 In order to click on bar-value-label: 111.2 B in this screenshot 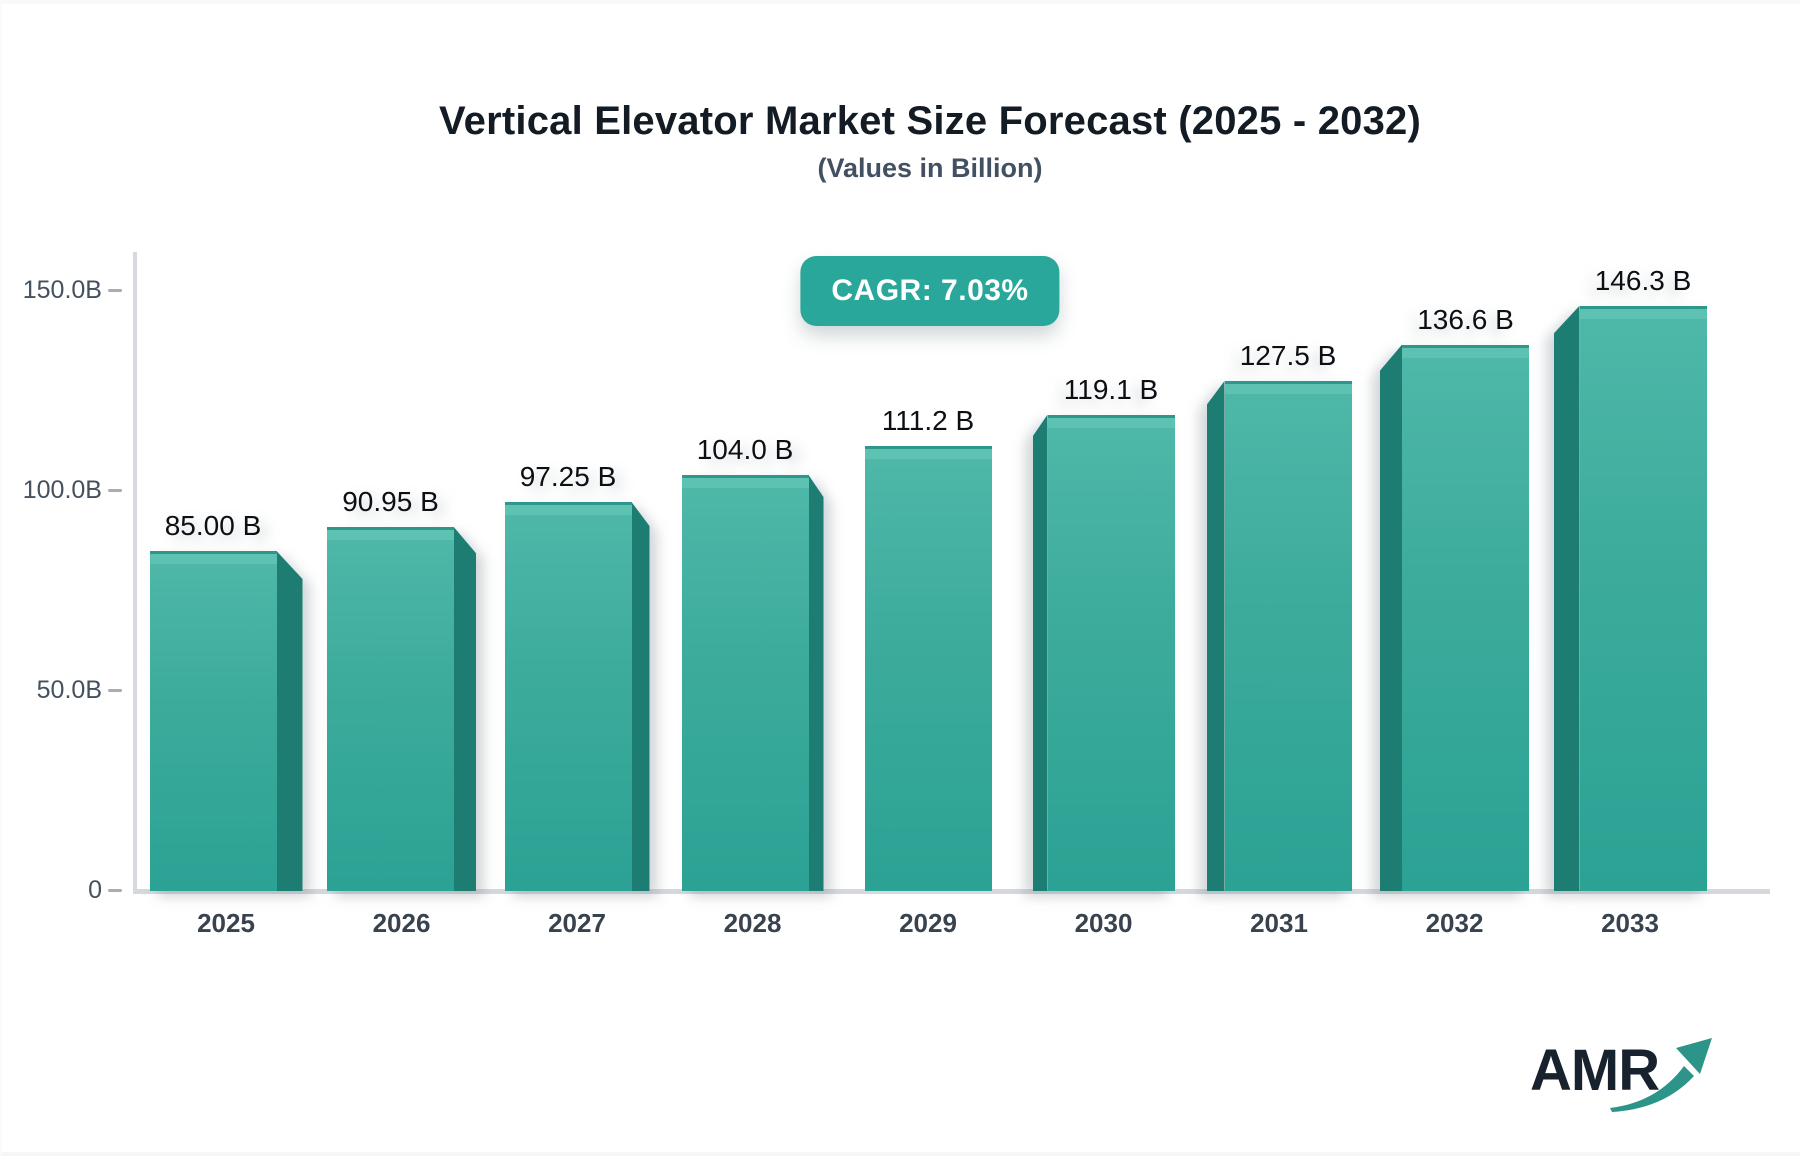, I will do `click(928, 421)`.